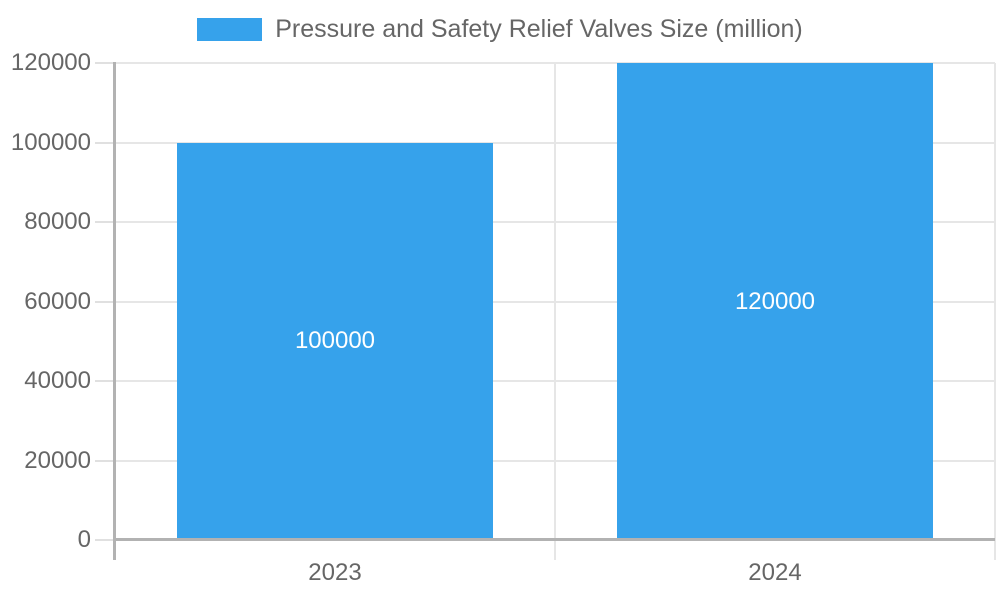  Describe the element at coordinates (775, 572) in the screenshot. I see `x-tick-label: 2024` at that location.